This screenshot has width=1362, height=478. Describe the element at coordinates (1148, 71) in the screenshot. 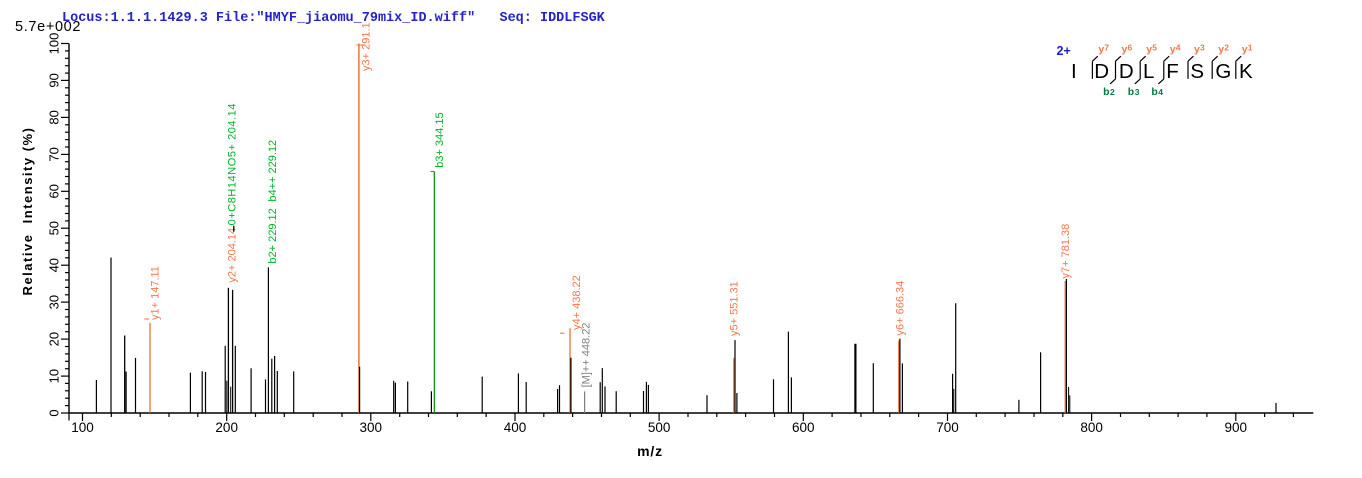

I see `svg-text: L` at that location.